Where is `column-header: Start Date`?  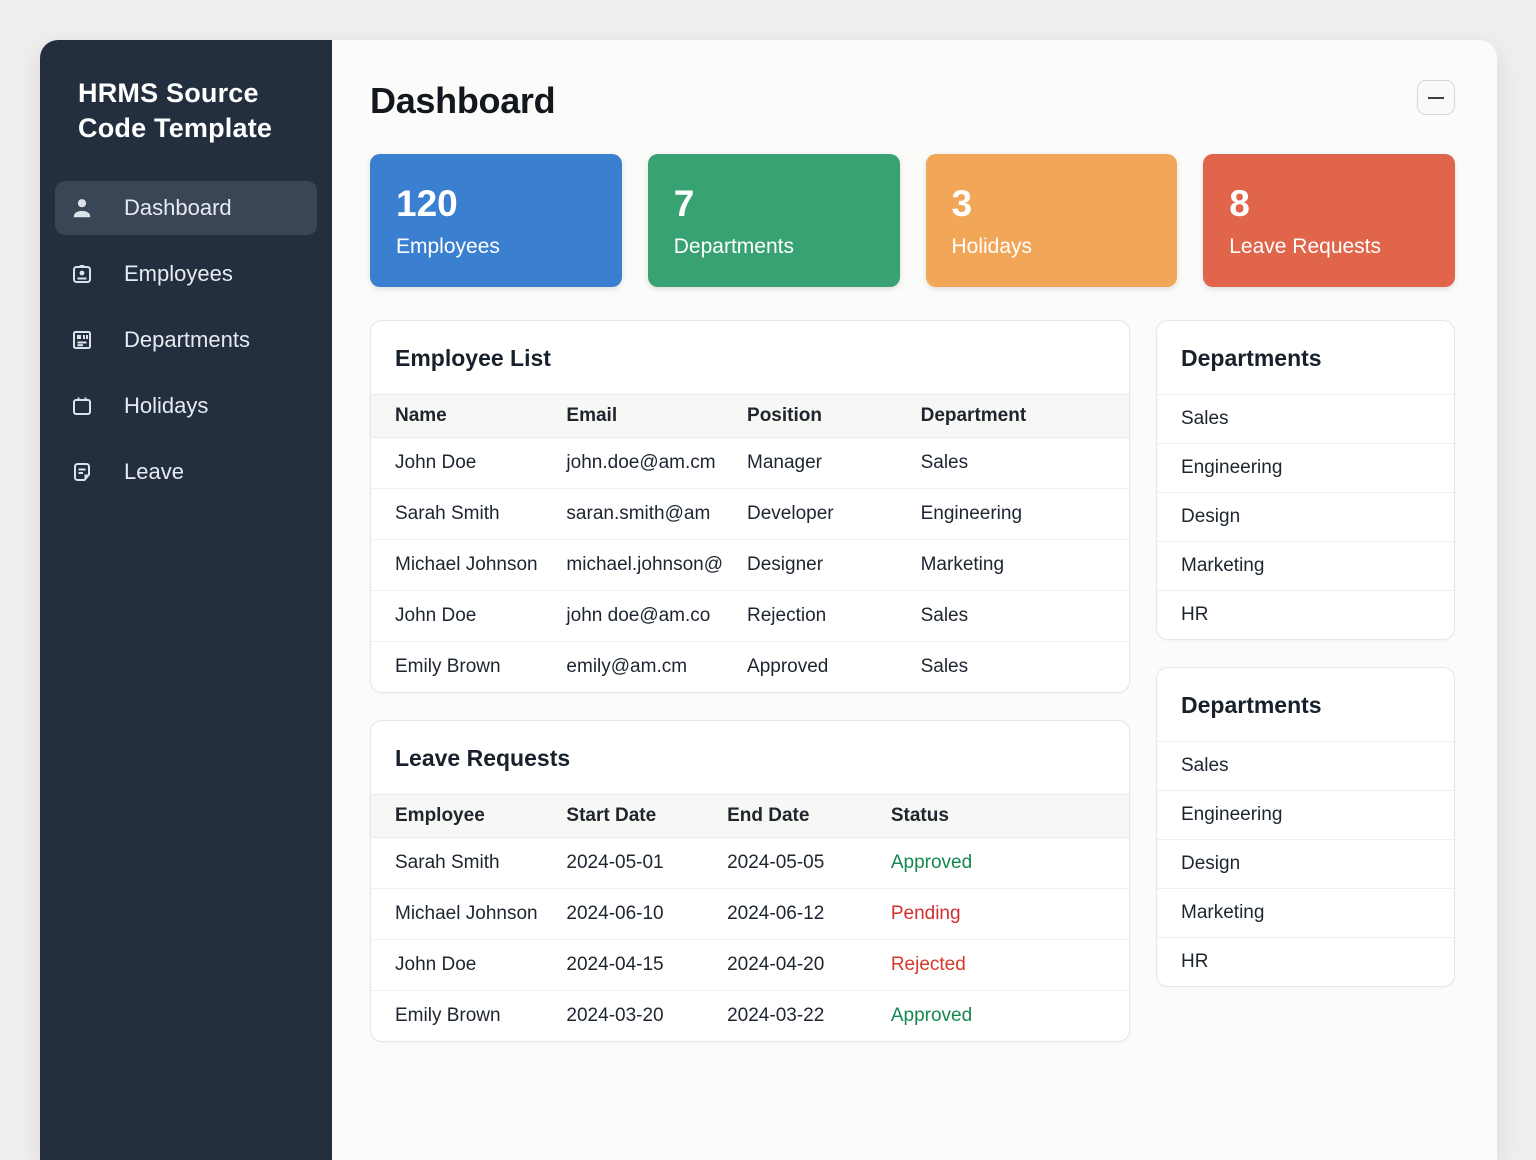 column-header: Start Date is located at coordinates (635, 816).